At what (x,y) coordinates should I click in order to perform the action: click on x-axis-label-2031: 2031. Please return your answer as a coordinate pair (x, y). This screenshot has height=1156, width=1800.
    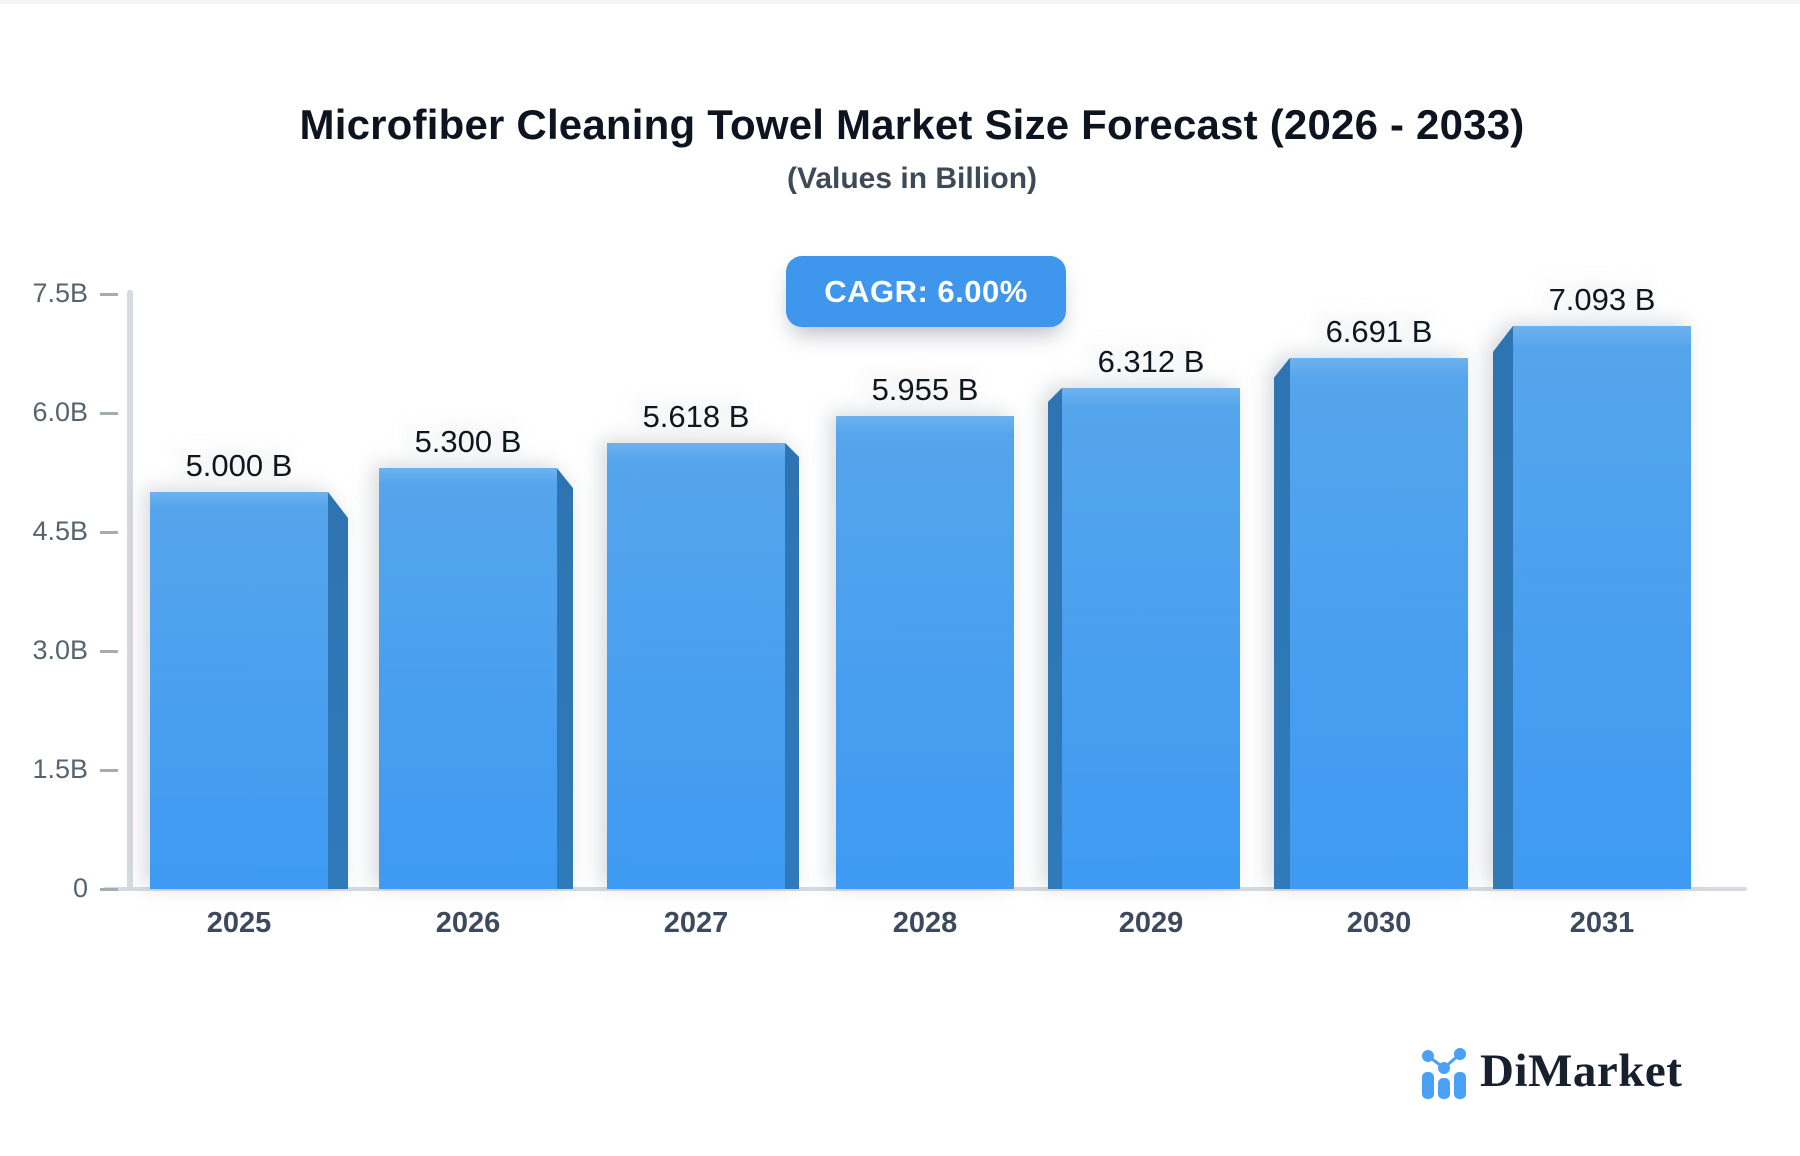
    Looking at the image, I should click on (1602, 923).